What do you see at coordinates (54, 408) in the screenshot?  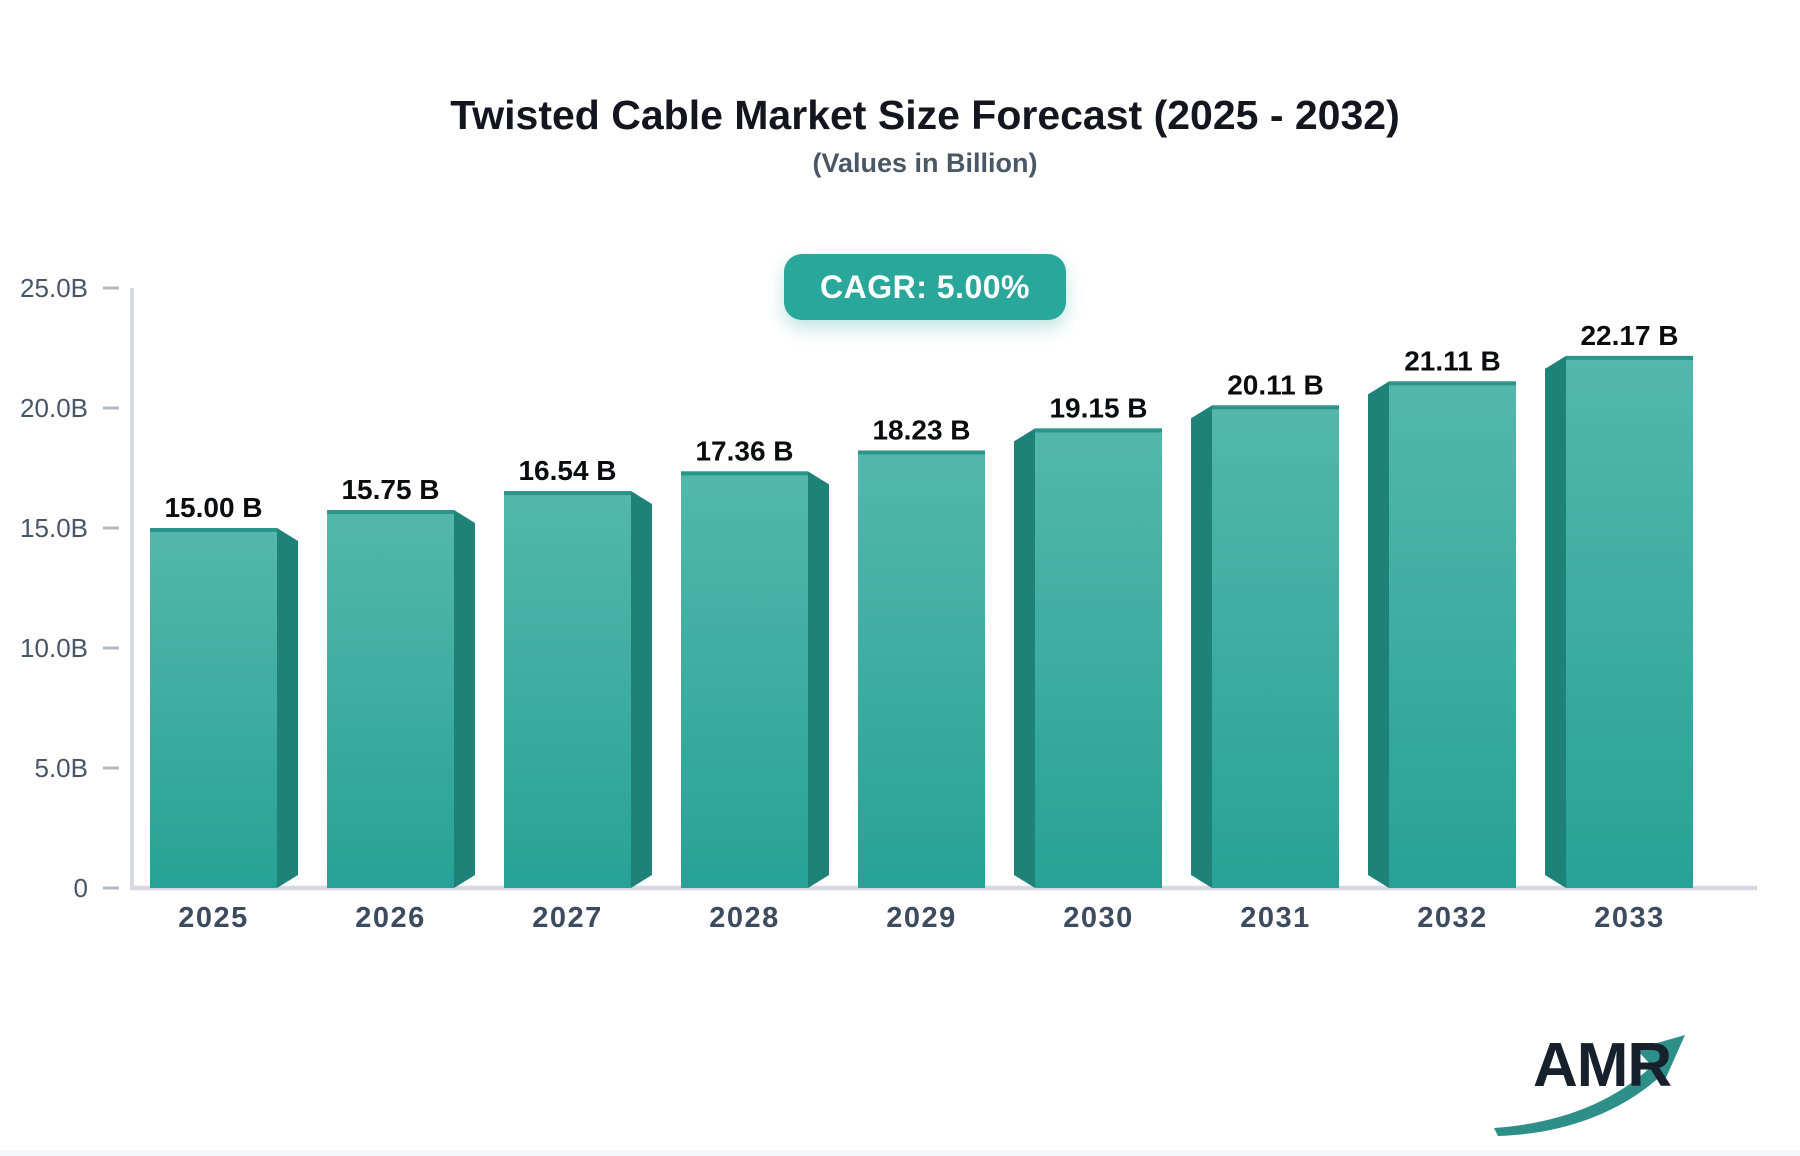 I see `y-tick-label: 20.0B` at bounding box center [54, 408].